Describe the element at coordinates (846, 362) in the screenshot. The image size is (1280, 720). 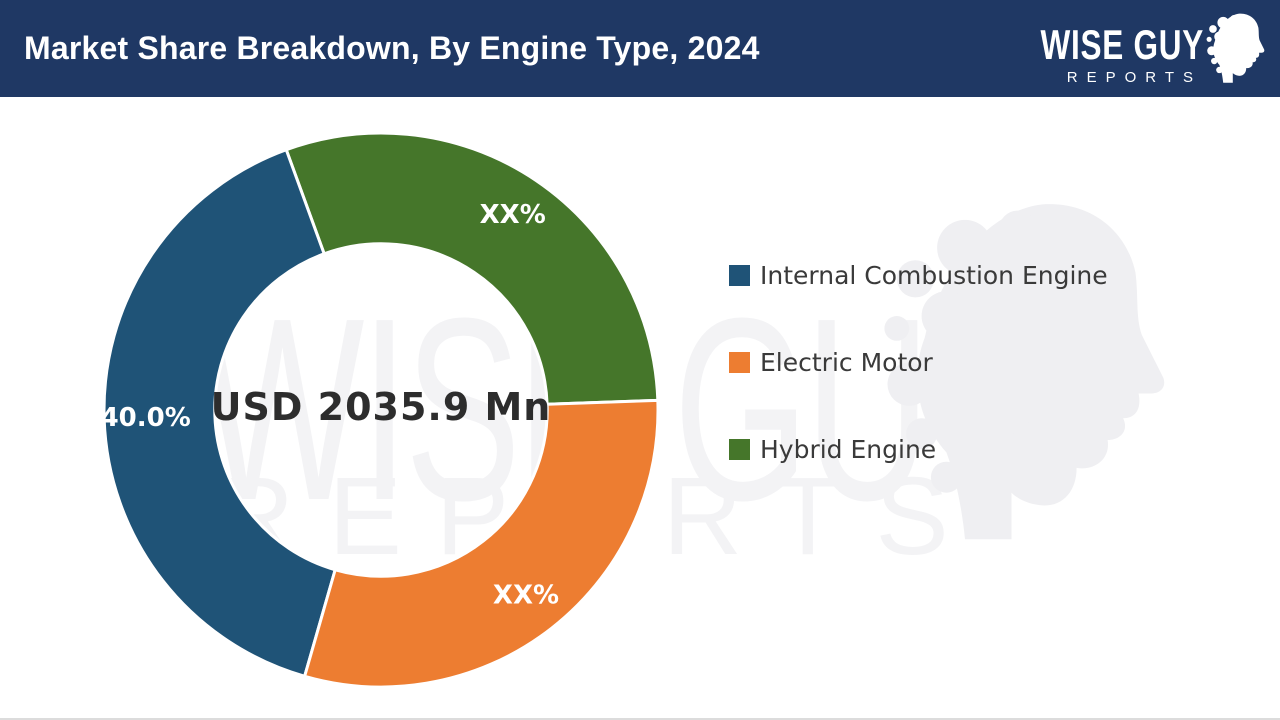
I see `legend-label: Electric Motor` at that location.